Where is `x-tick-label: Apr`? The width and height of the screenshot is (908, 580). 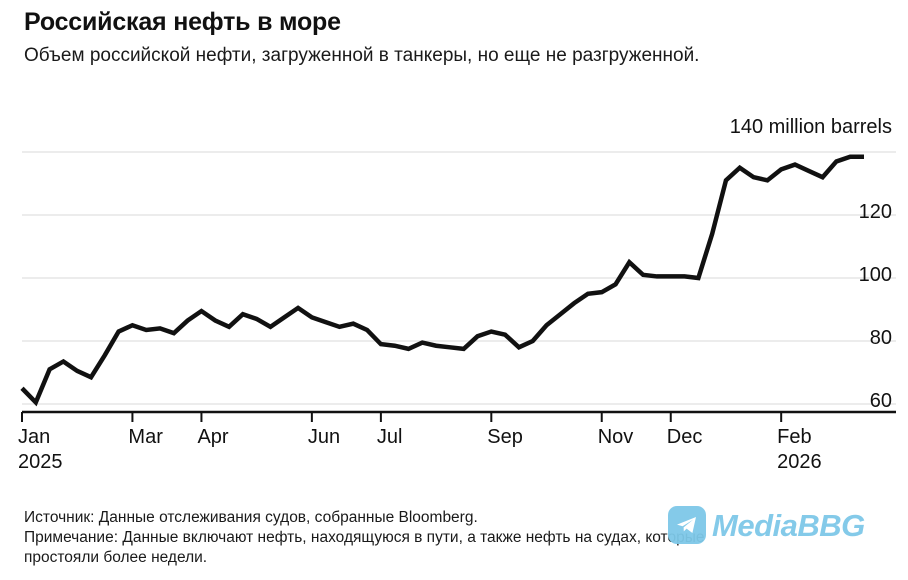 x-tick-label: Apr is located at coordinates (212, 437).